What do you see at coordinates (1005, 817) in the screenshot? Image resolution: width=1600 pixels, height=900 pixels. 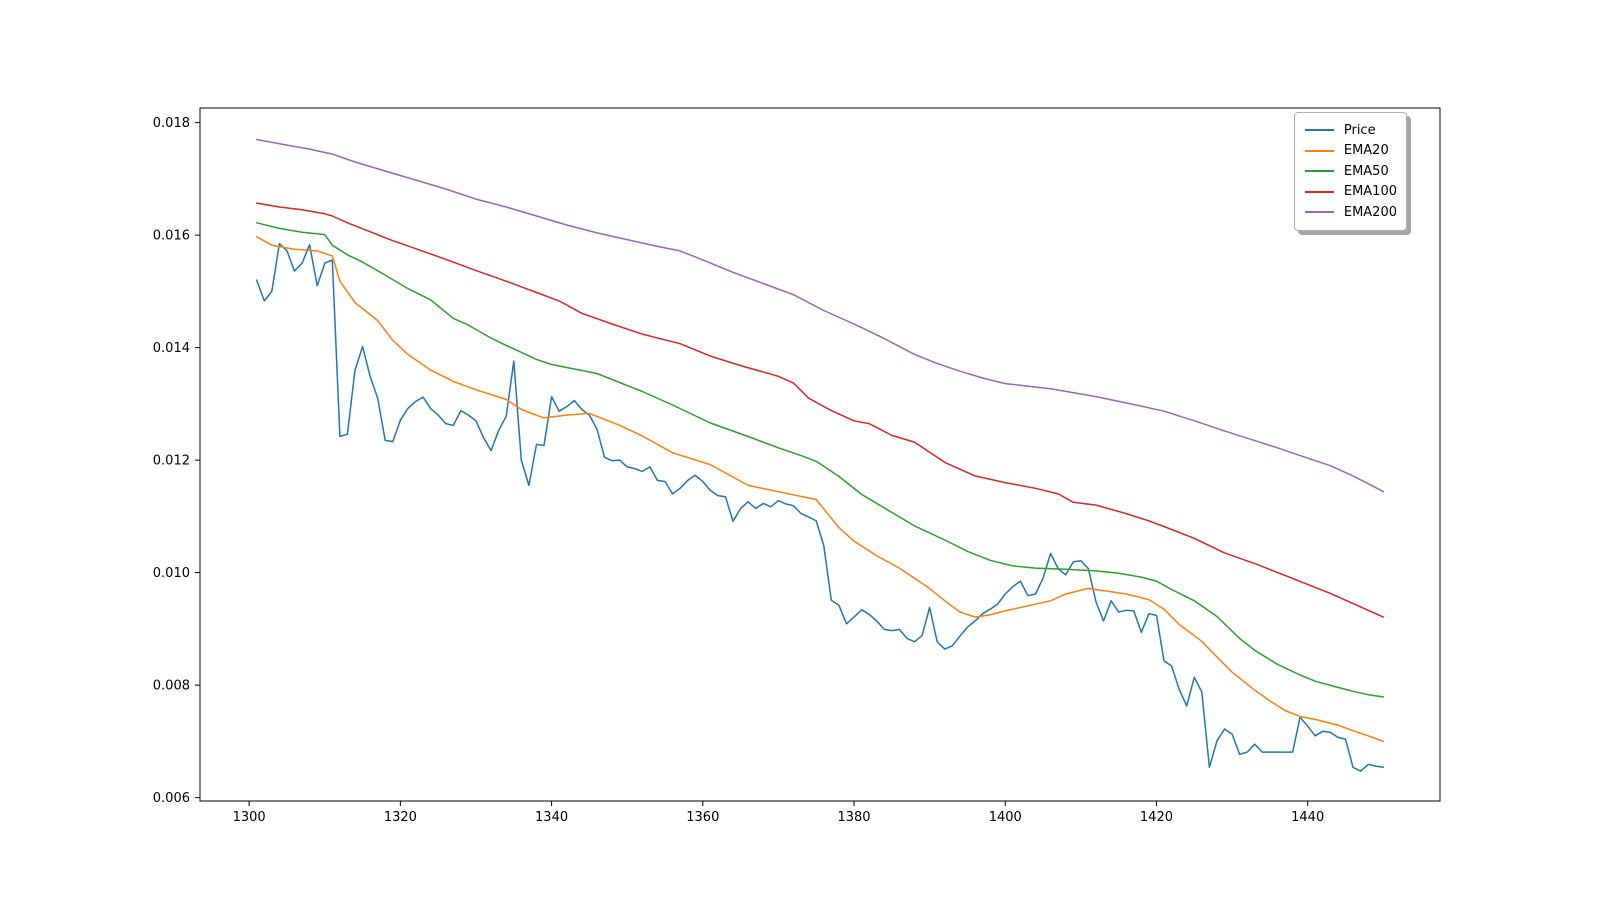 I see `x-tick-label: 1400` at bounding box center [1005, 817].